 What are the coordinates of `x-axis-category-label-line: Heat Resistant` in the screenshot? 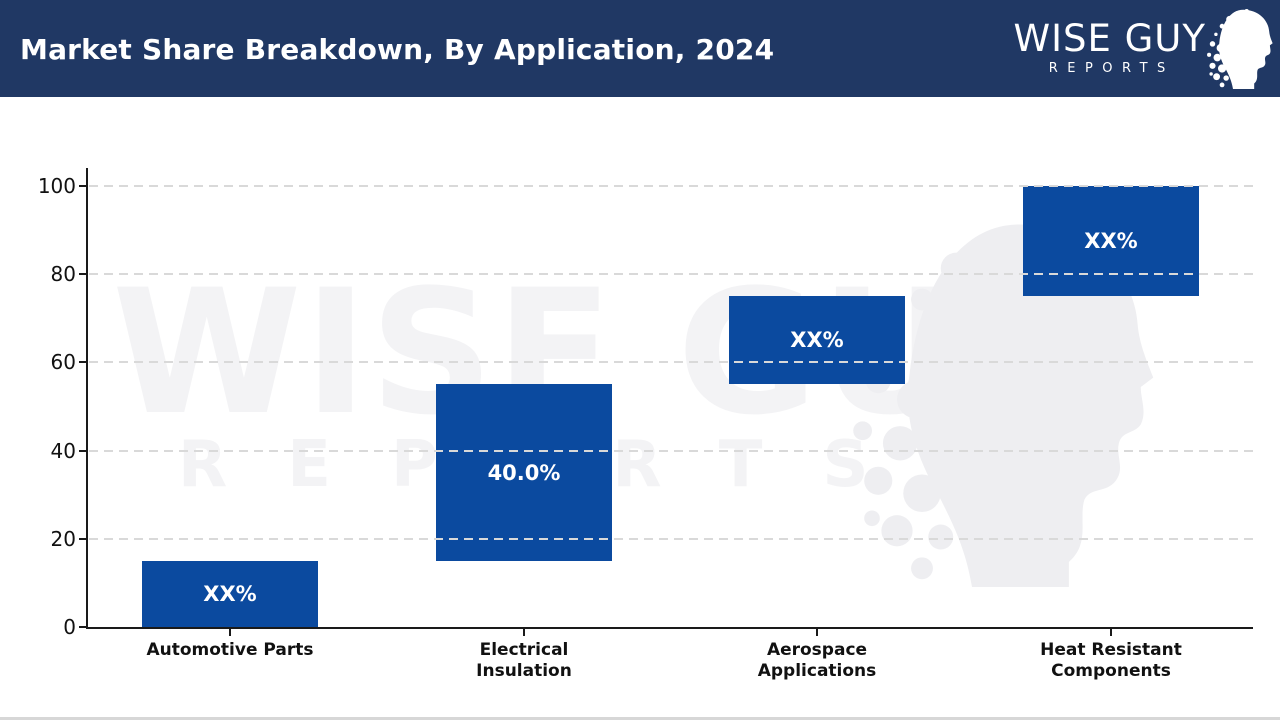 It's located at (1111, 650).